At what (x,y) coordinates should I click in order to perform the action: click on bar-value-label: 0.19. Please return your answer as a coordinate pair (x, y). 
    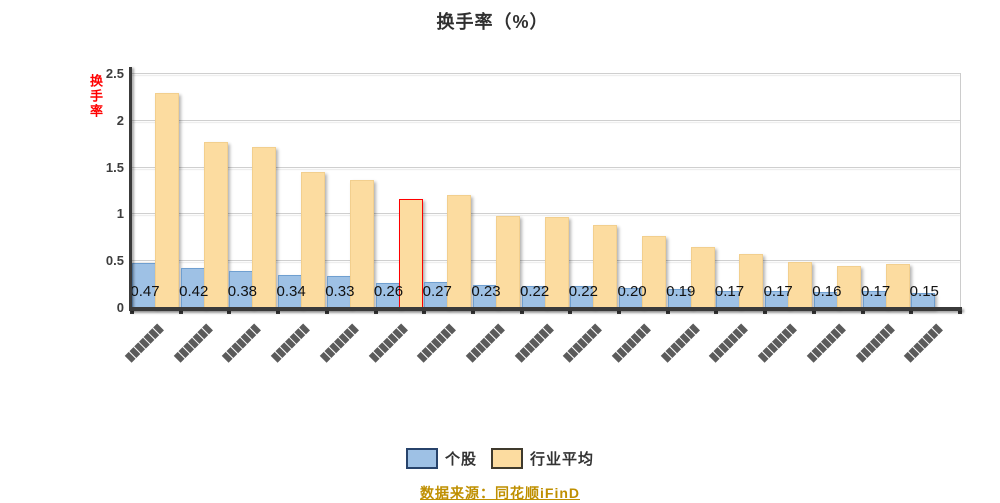
    Looking at the image, I should click on (681, 291).